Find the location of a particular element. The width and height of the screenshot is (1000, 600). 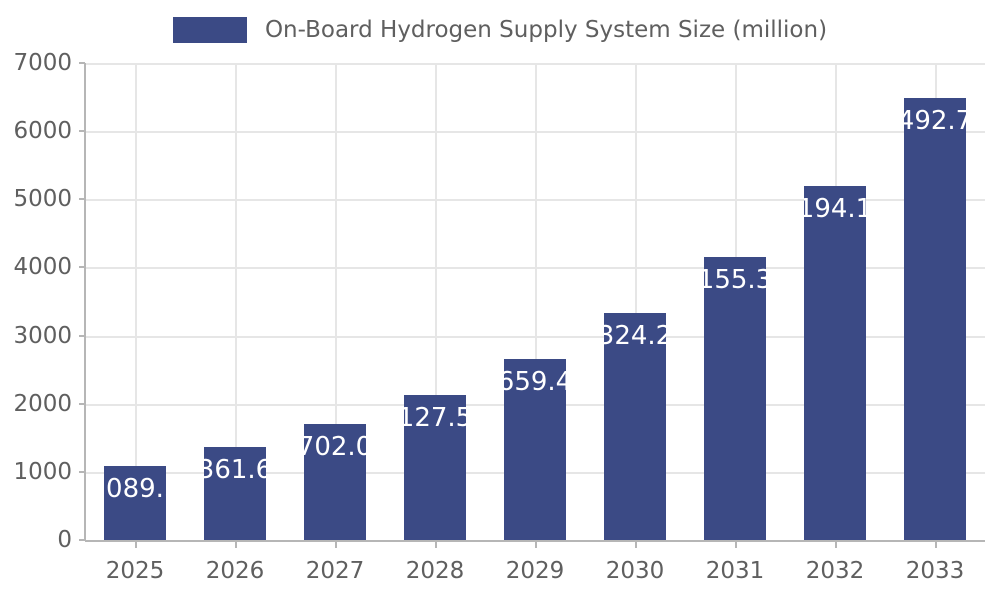

bar: 4155.35 is located at coordinates (735, 398).